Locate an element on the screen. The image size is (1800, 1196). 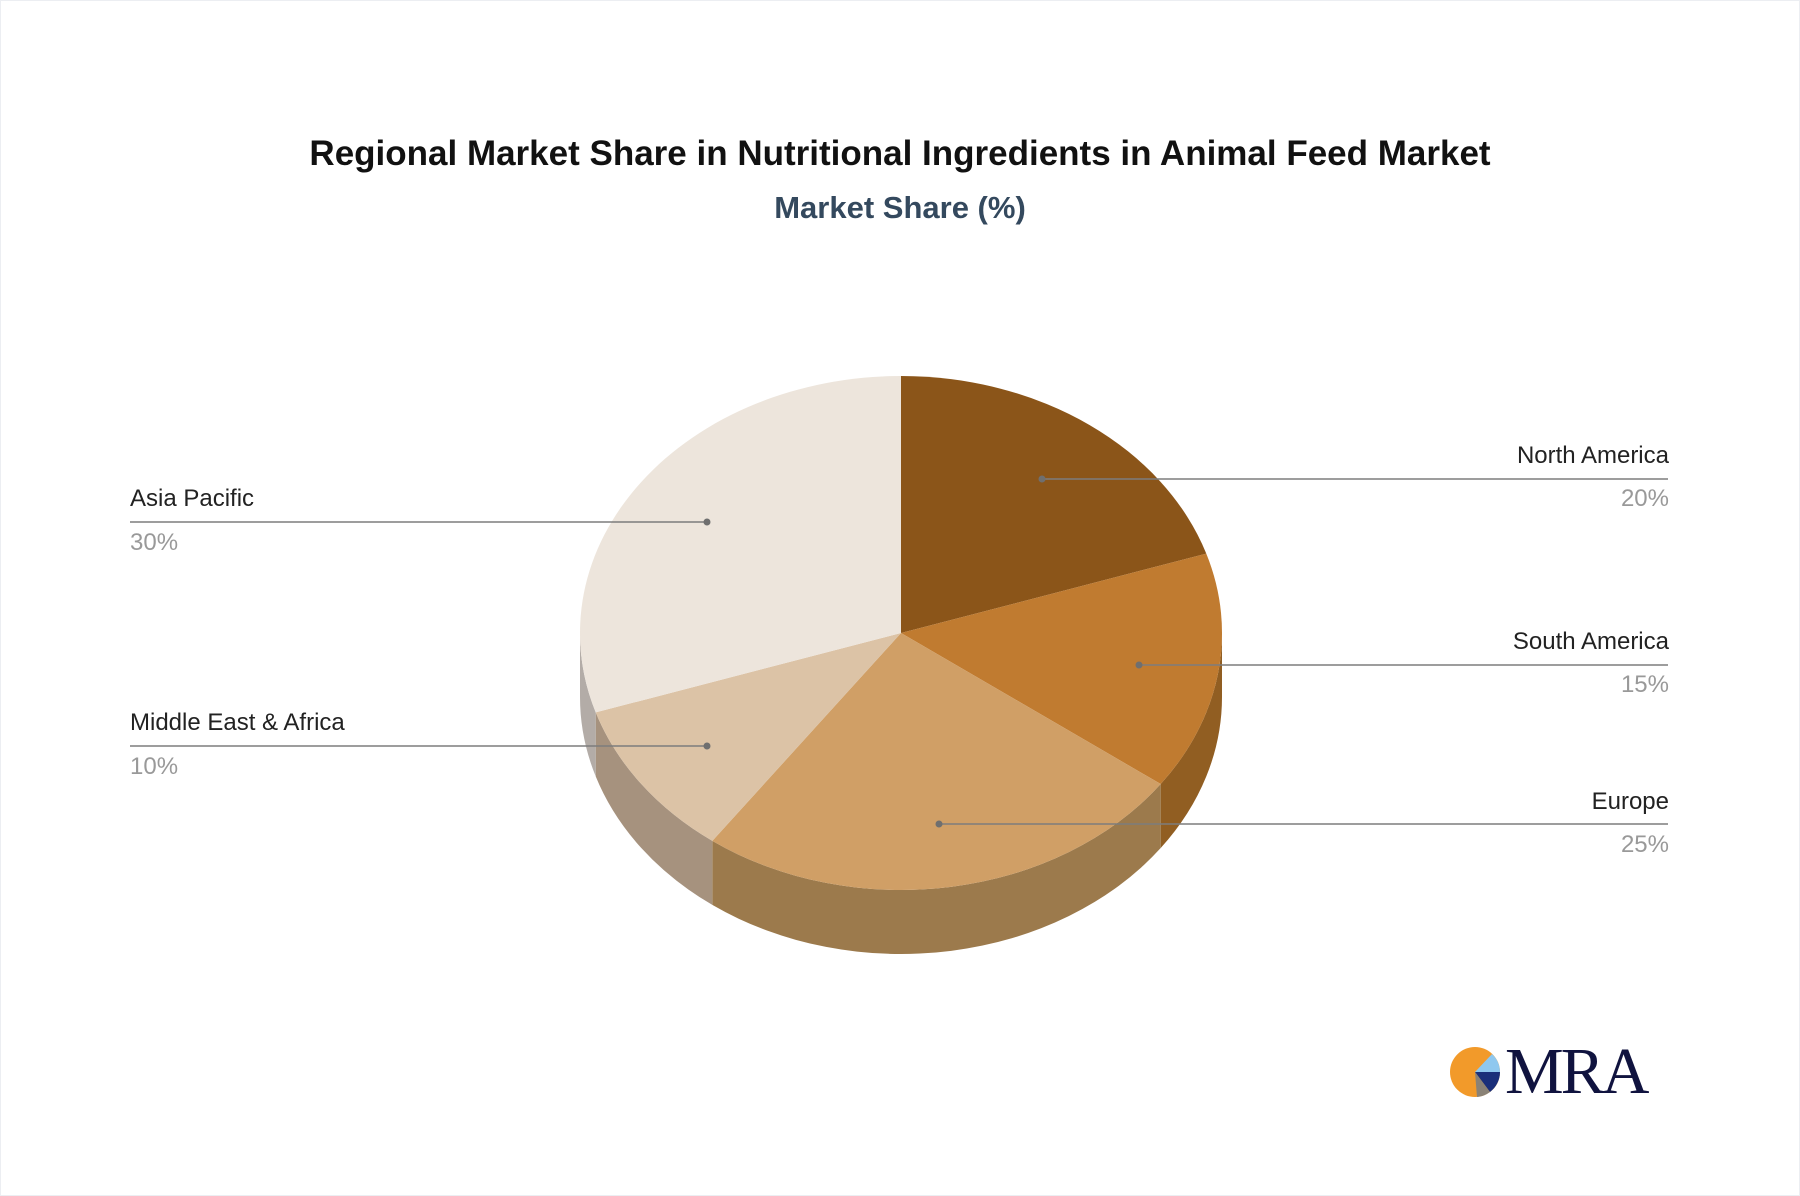
logo-text: MRA is located at coordinates (1577, 1071).